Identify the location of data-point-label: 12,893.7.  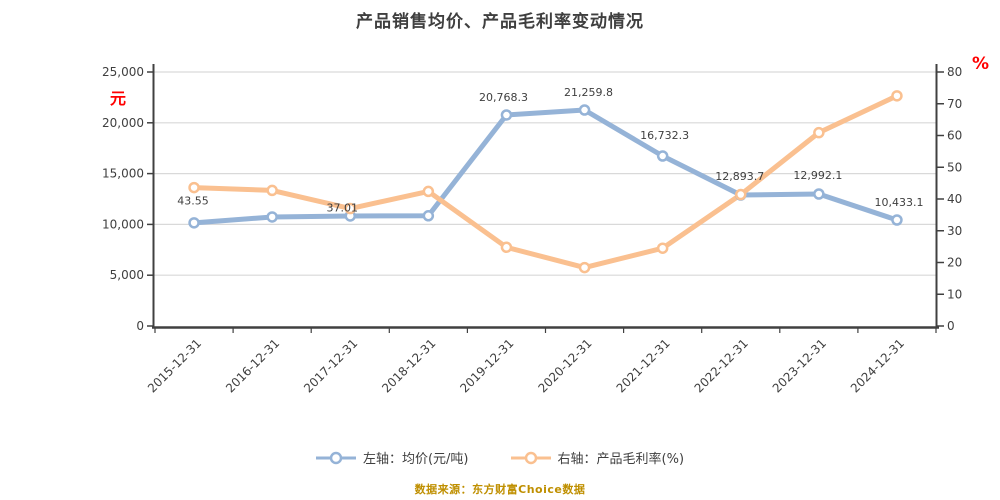
(739, 176).